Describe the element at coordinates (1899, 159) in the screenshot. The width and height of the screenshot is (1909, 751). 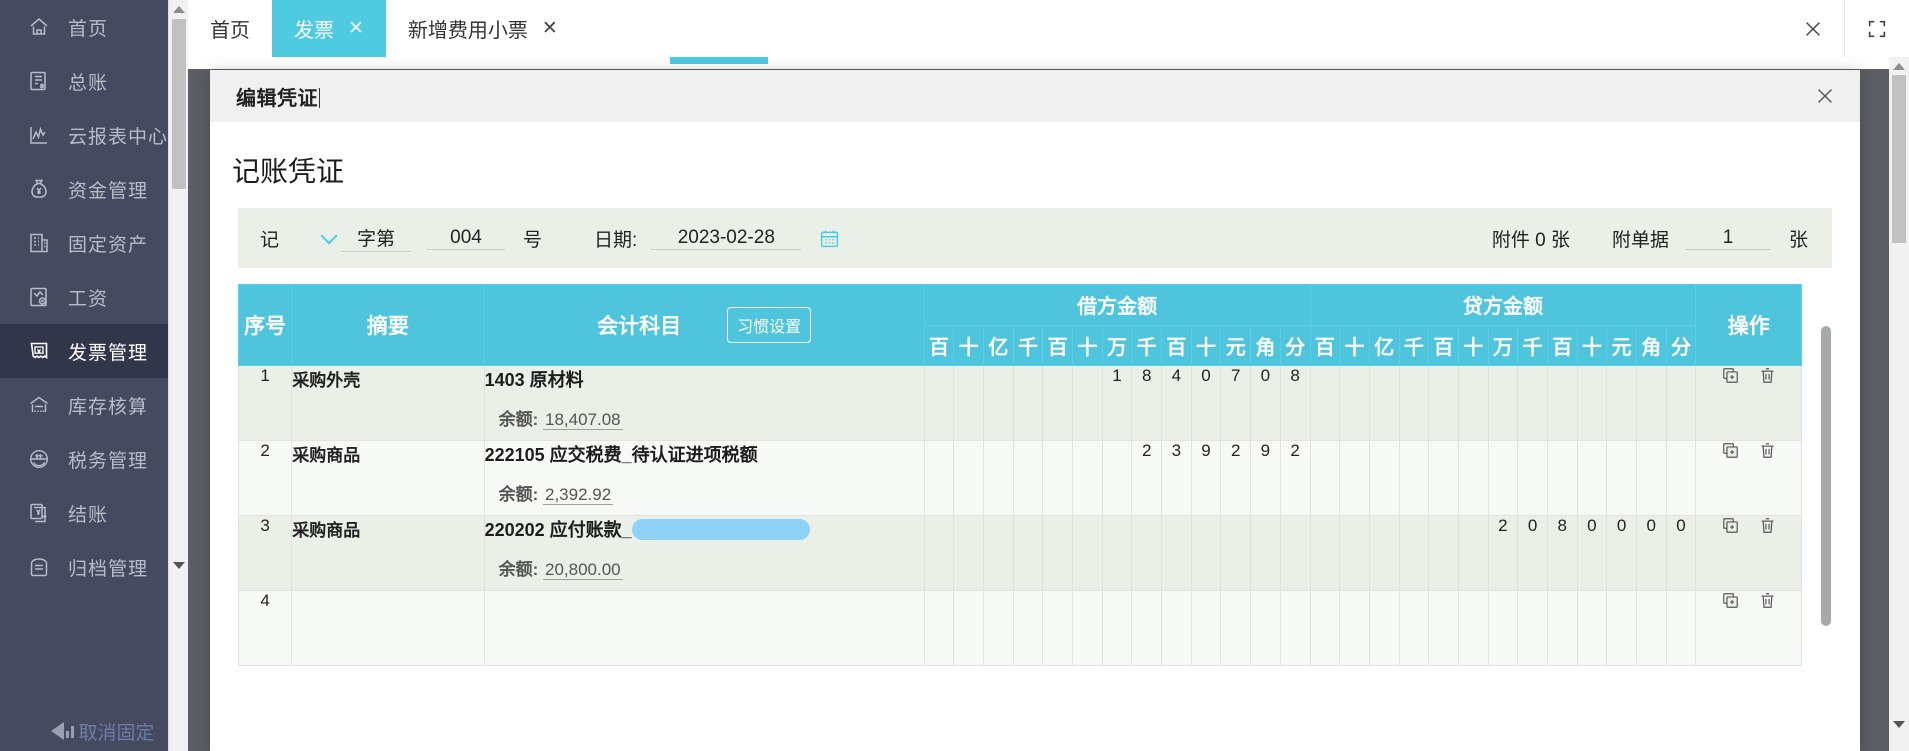
I see `scrollbar-thumb-right` at that location.